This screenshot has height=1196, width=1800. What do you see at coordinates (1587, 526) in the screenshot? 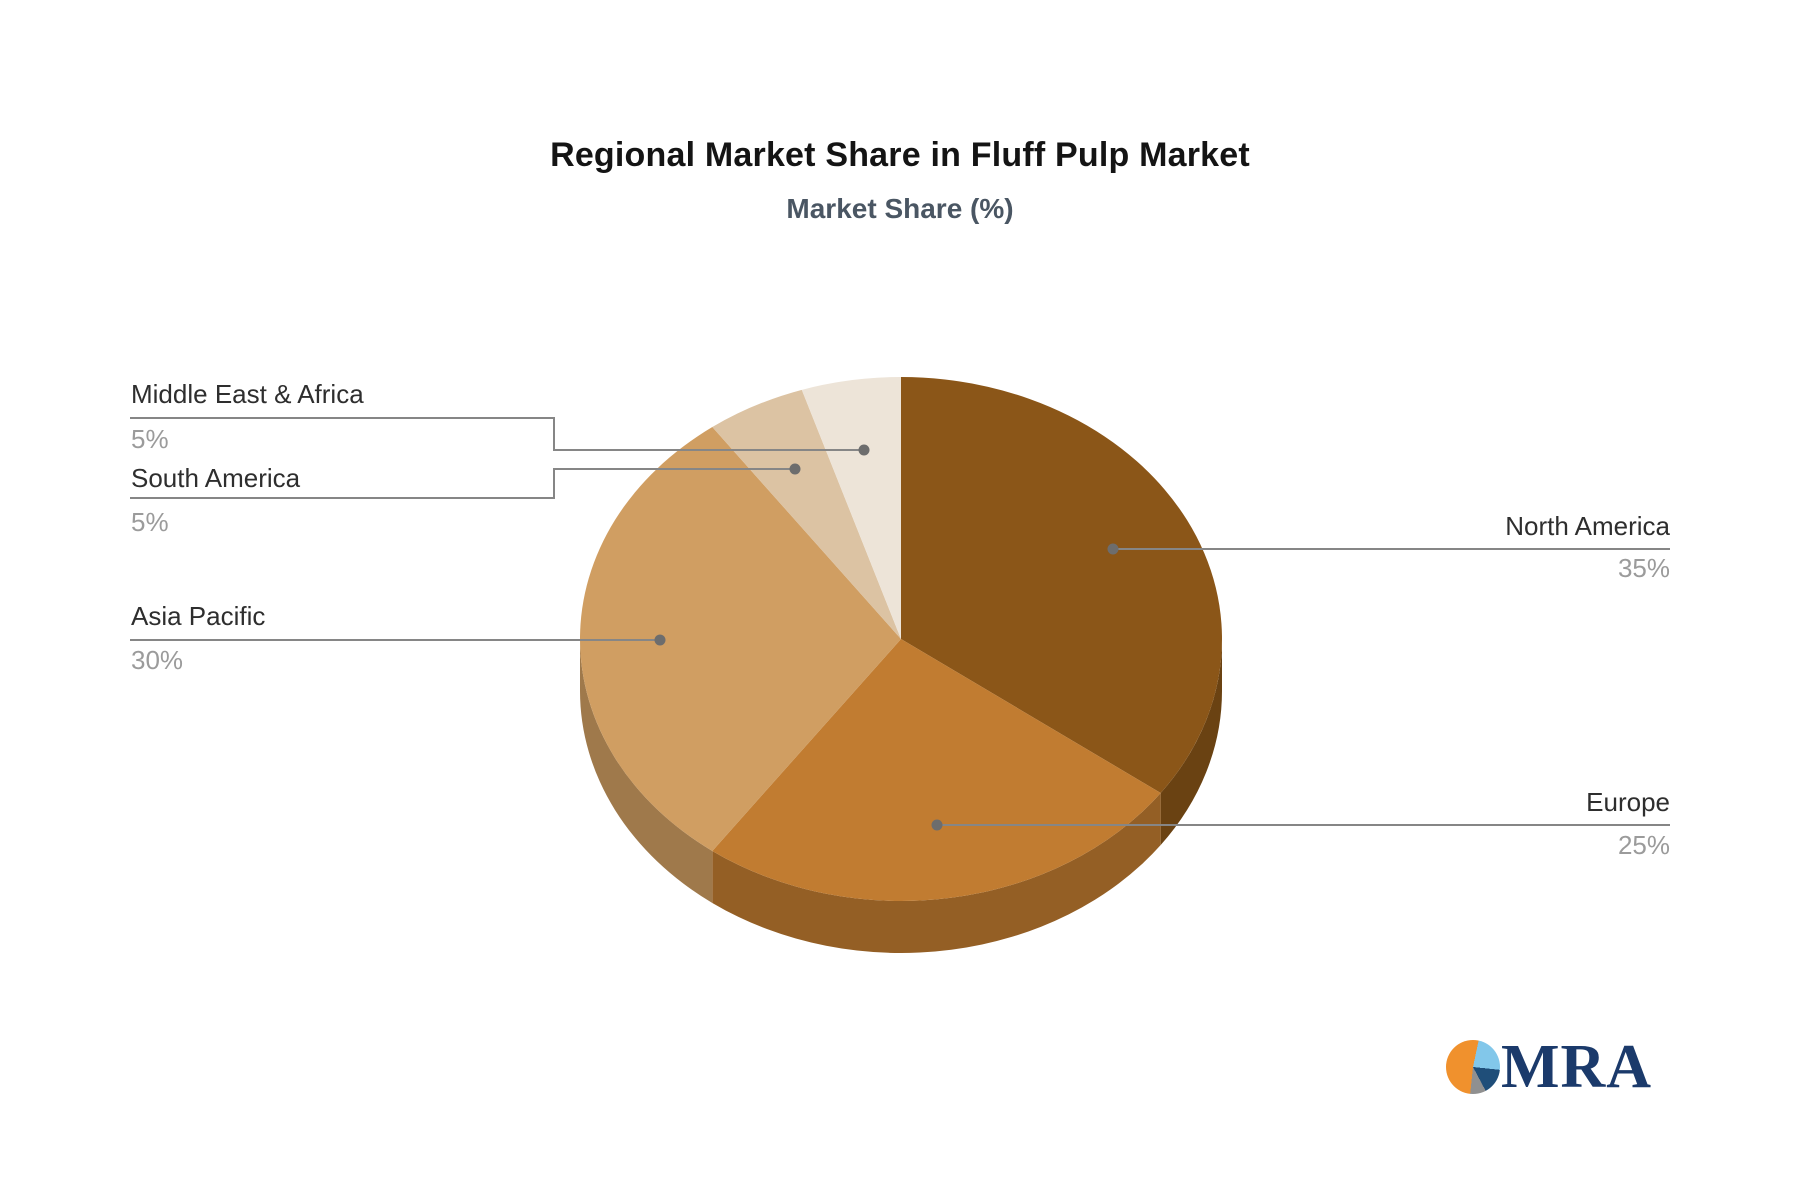
I see `label-north-america: North America` at bounding box center [1587, 526].